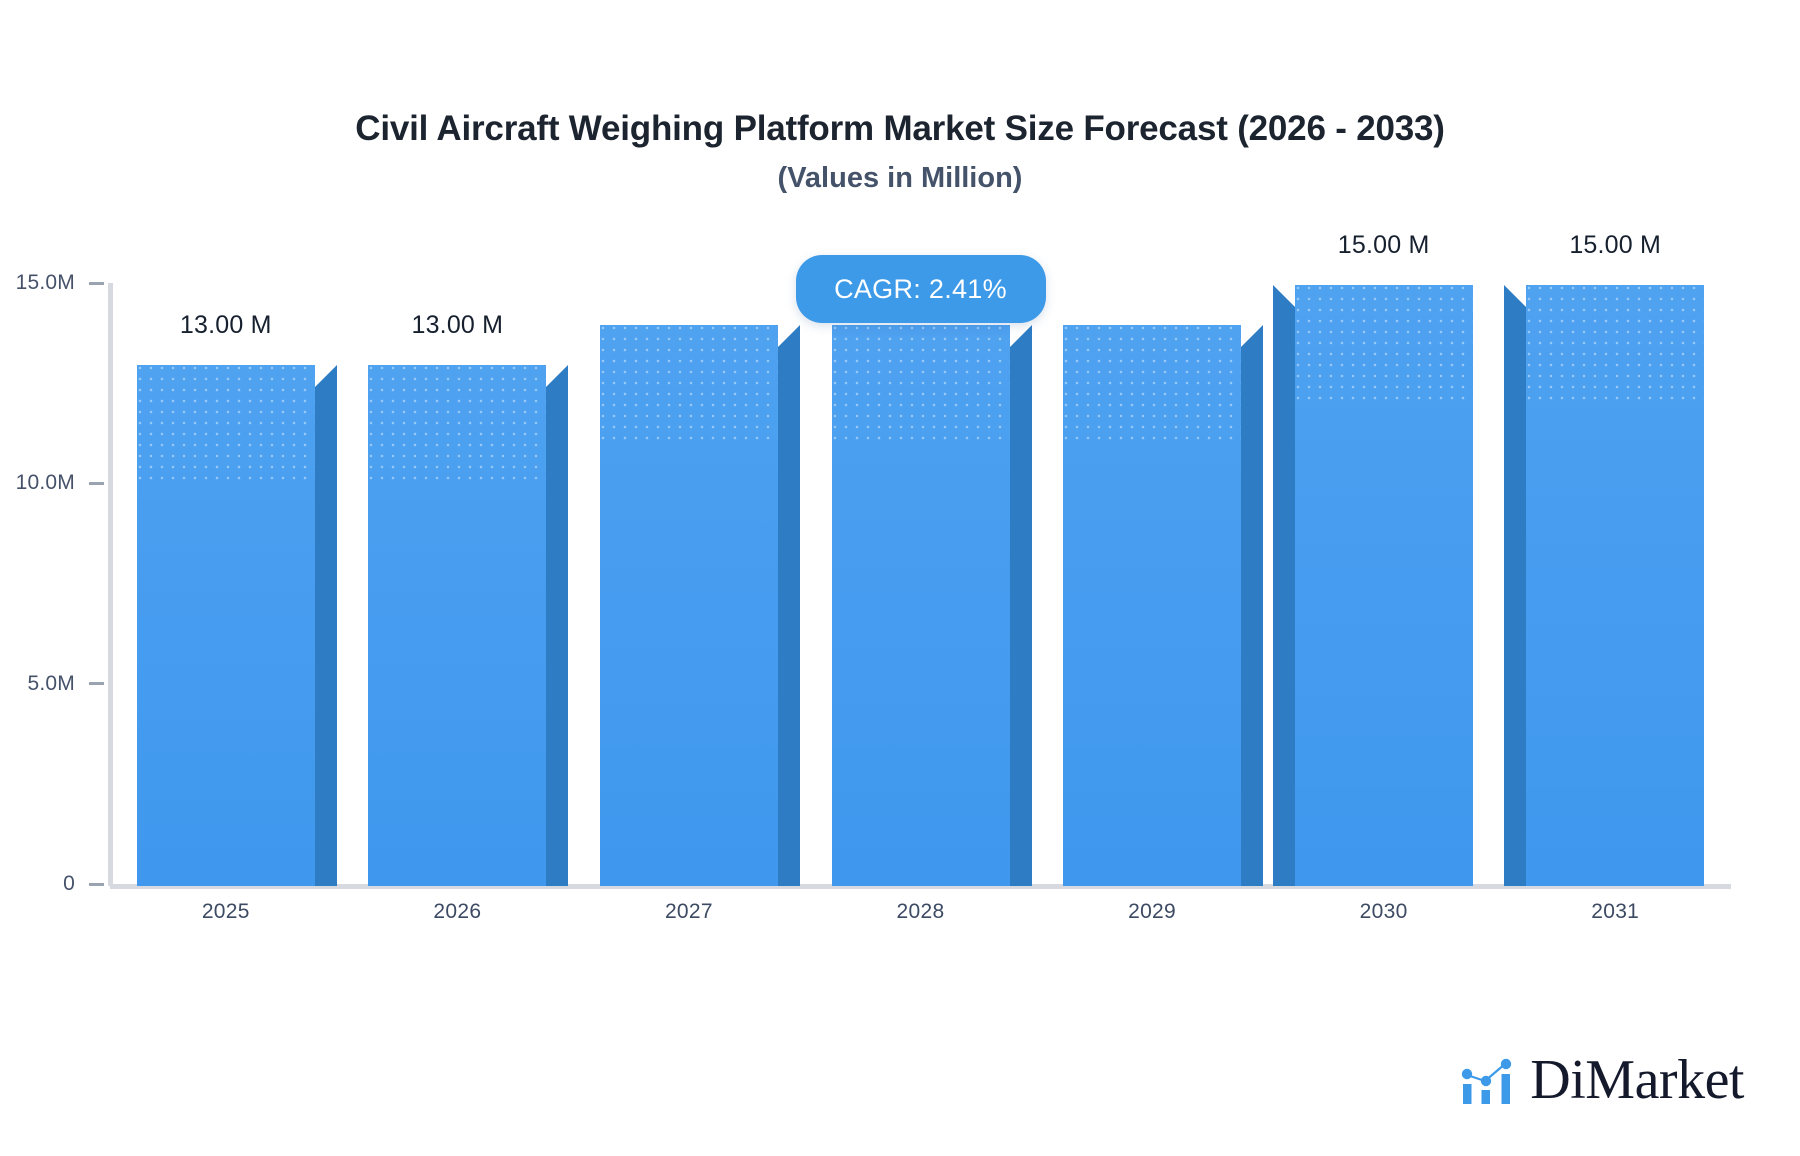 This screenshot has width=1800, height=1156. I want to click on brand-logo: DiMarket, so click(1602, 1080).